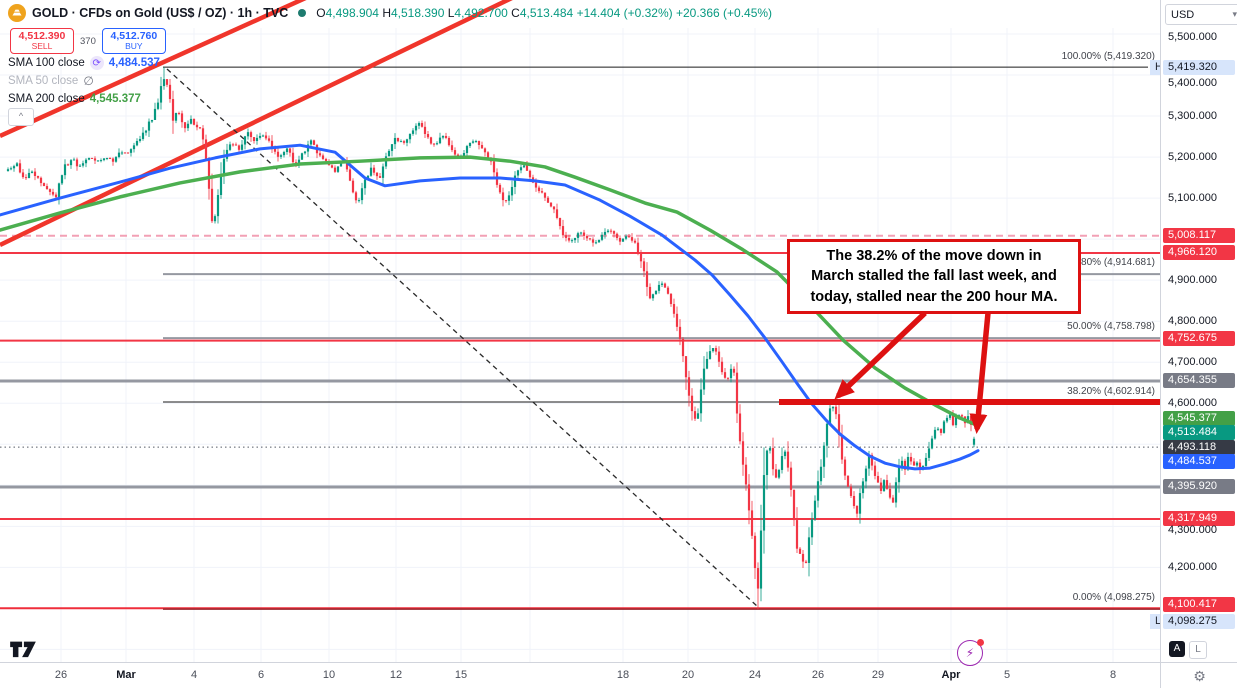  Describe the element at coordinates (1113, 597) in the screenshot. I see `fib-level-label: 0.00% (4,098.275)` at that location.